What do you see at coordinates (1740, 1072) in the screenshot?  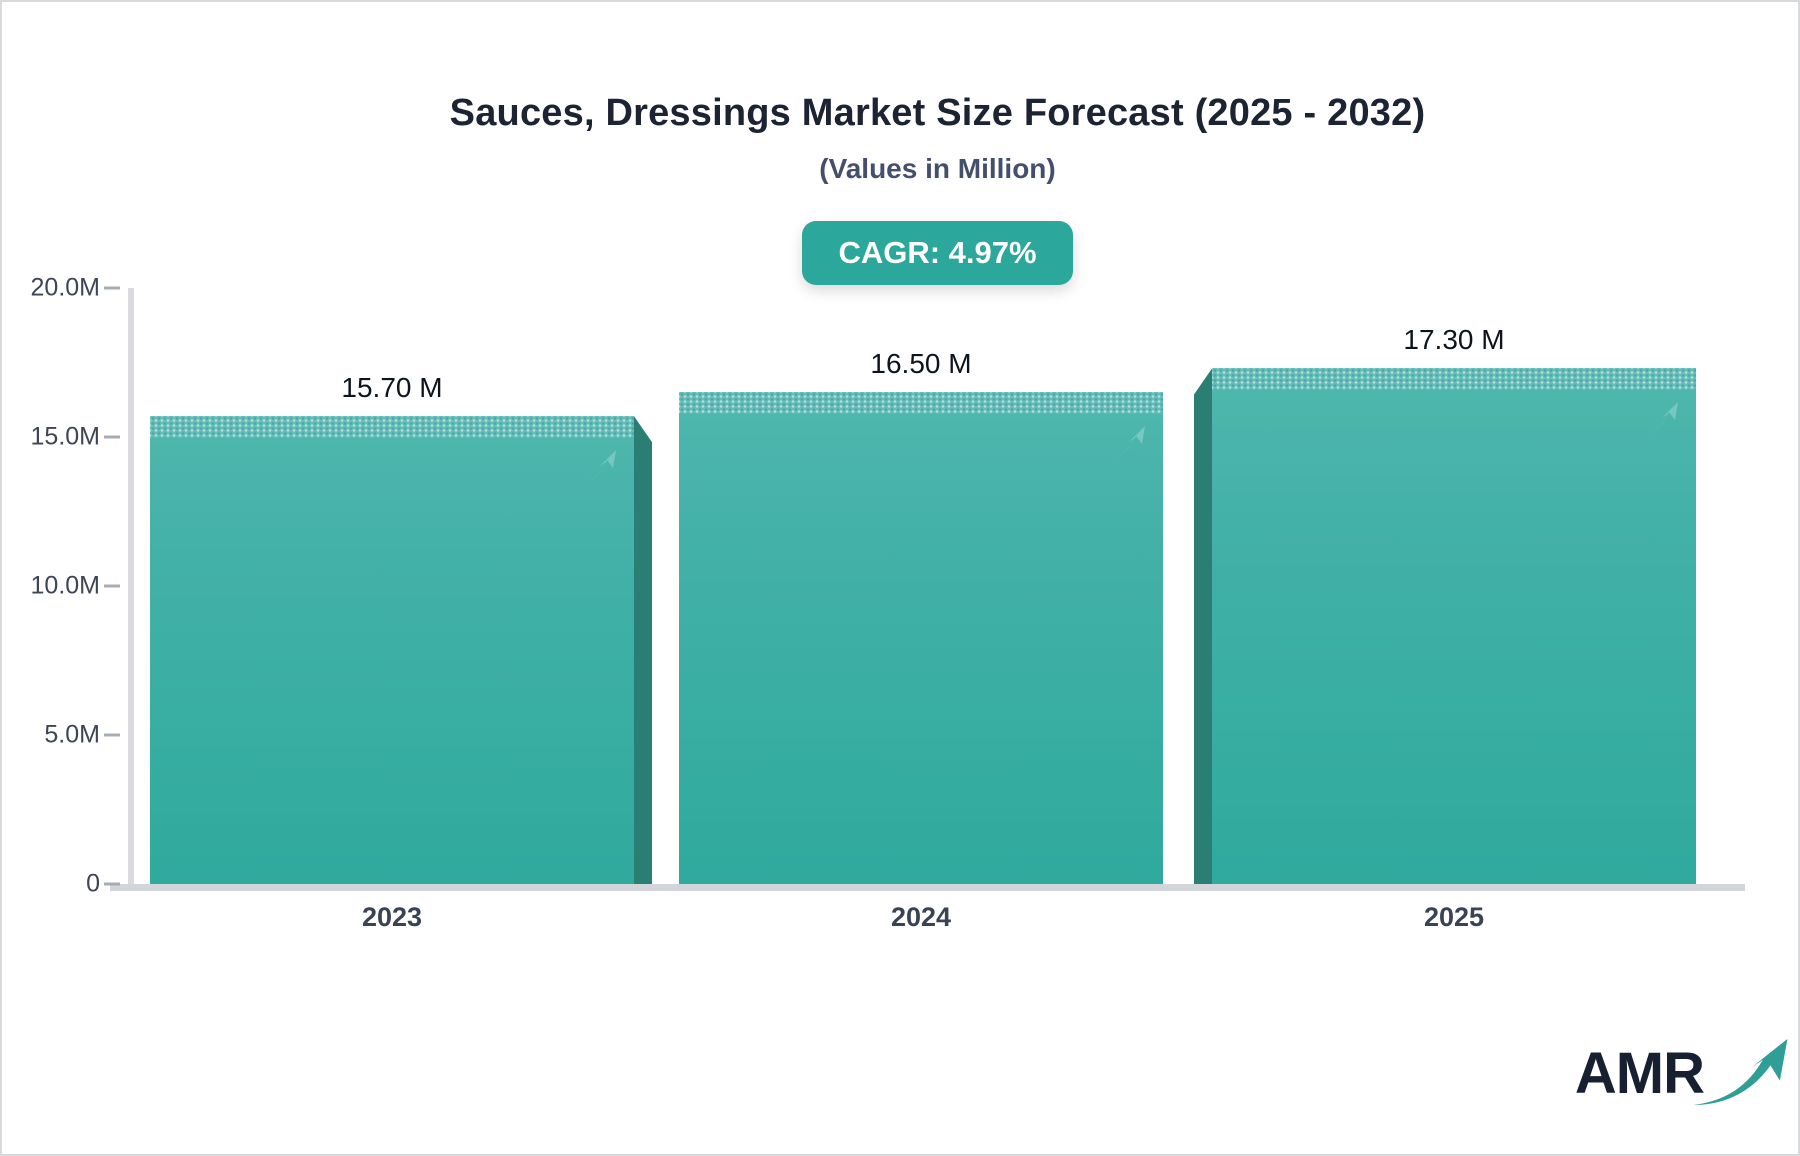 I see `growth-arrow-icon` at bounding box center [1740, 1072].